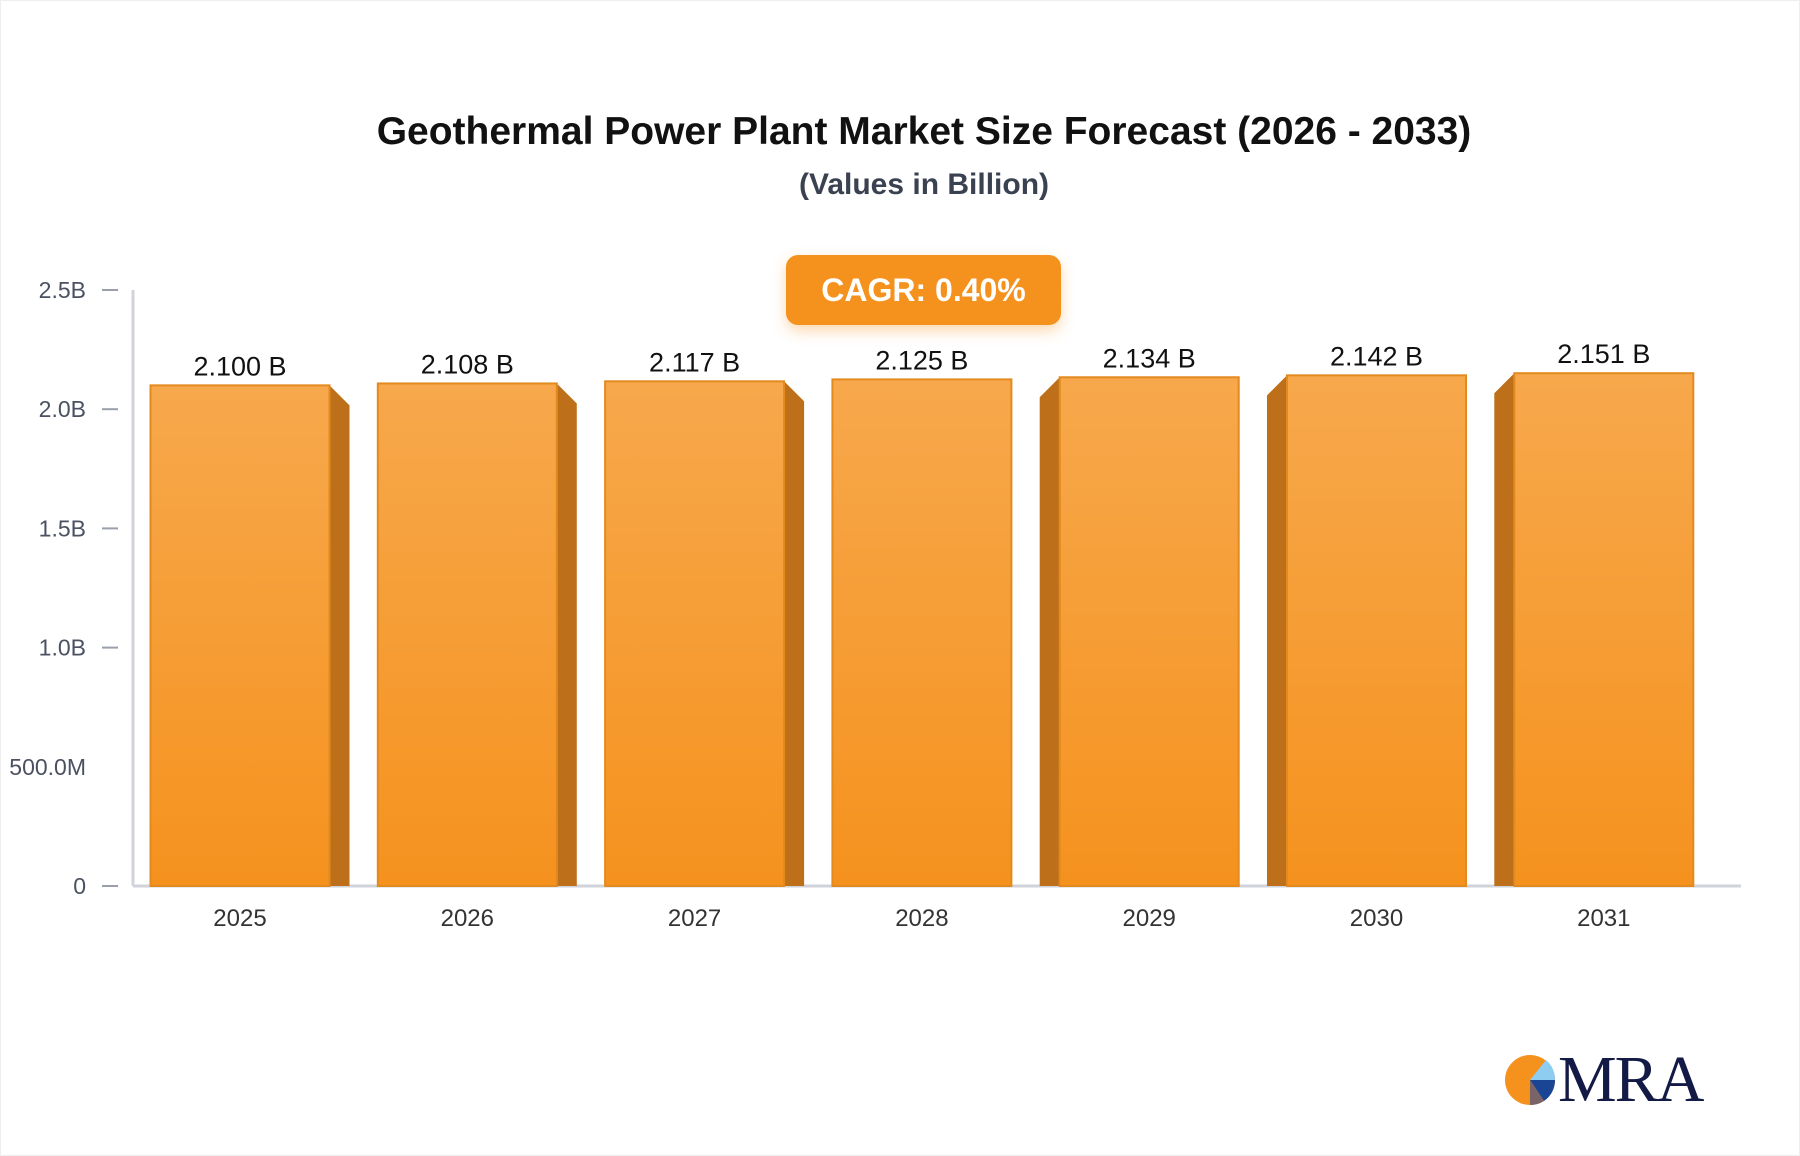 The image size is (1800, 1156). I want to click on y-tick-label: 1.0B, so click(62, 648).